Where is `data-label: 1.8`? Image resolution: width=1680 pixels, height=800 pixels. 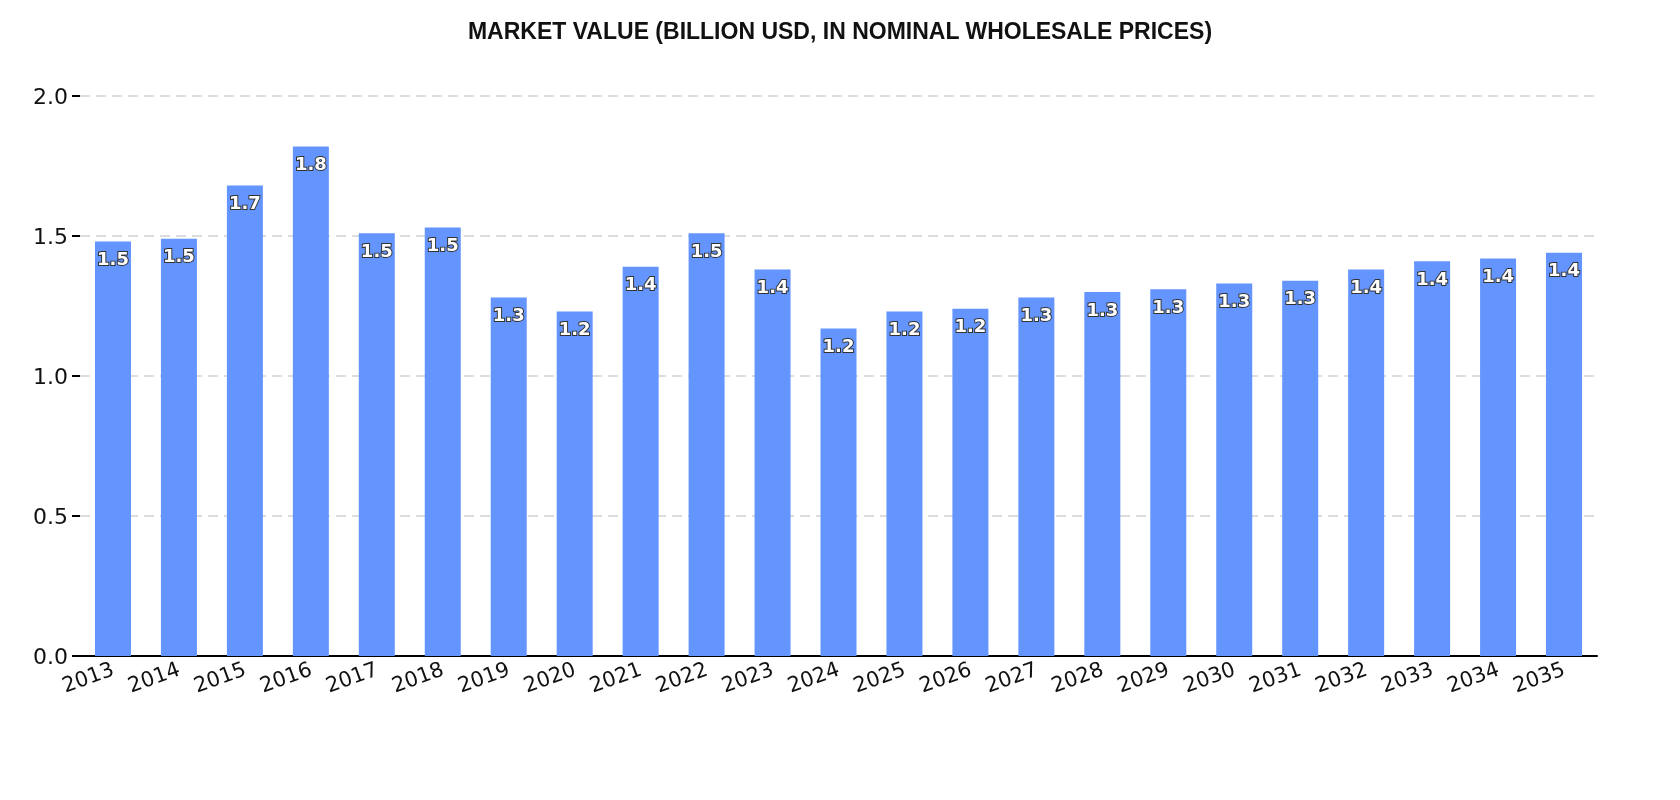 data-label: 1.8 is located at coordinates (310, 163).